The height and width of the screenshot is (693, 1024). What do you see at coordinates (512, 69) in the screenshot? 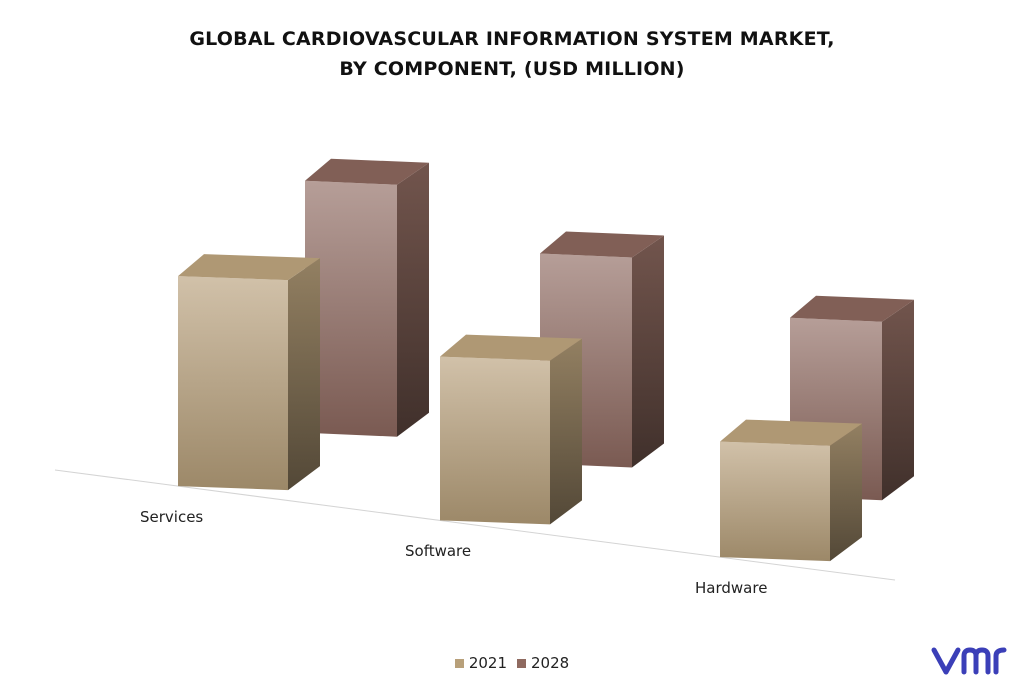
I see `chart-title-line-2: BY COMPONENT, (USD MILLION)` at bounding box center [512, 69].